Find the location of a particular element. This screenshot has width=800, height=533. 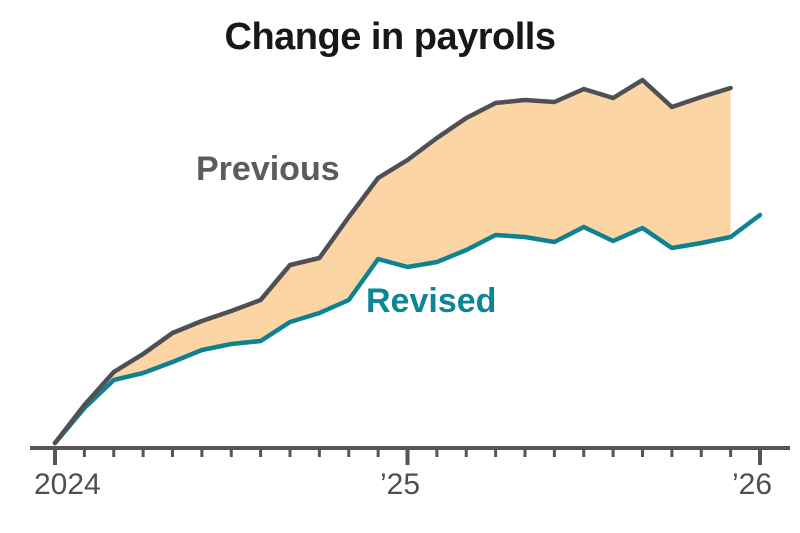

revised-series-label: Revised is located at coordinates (431, 301).